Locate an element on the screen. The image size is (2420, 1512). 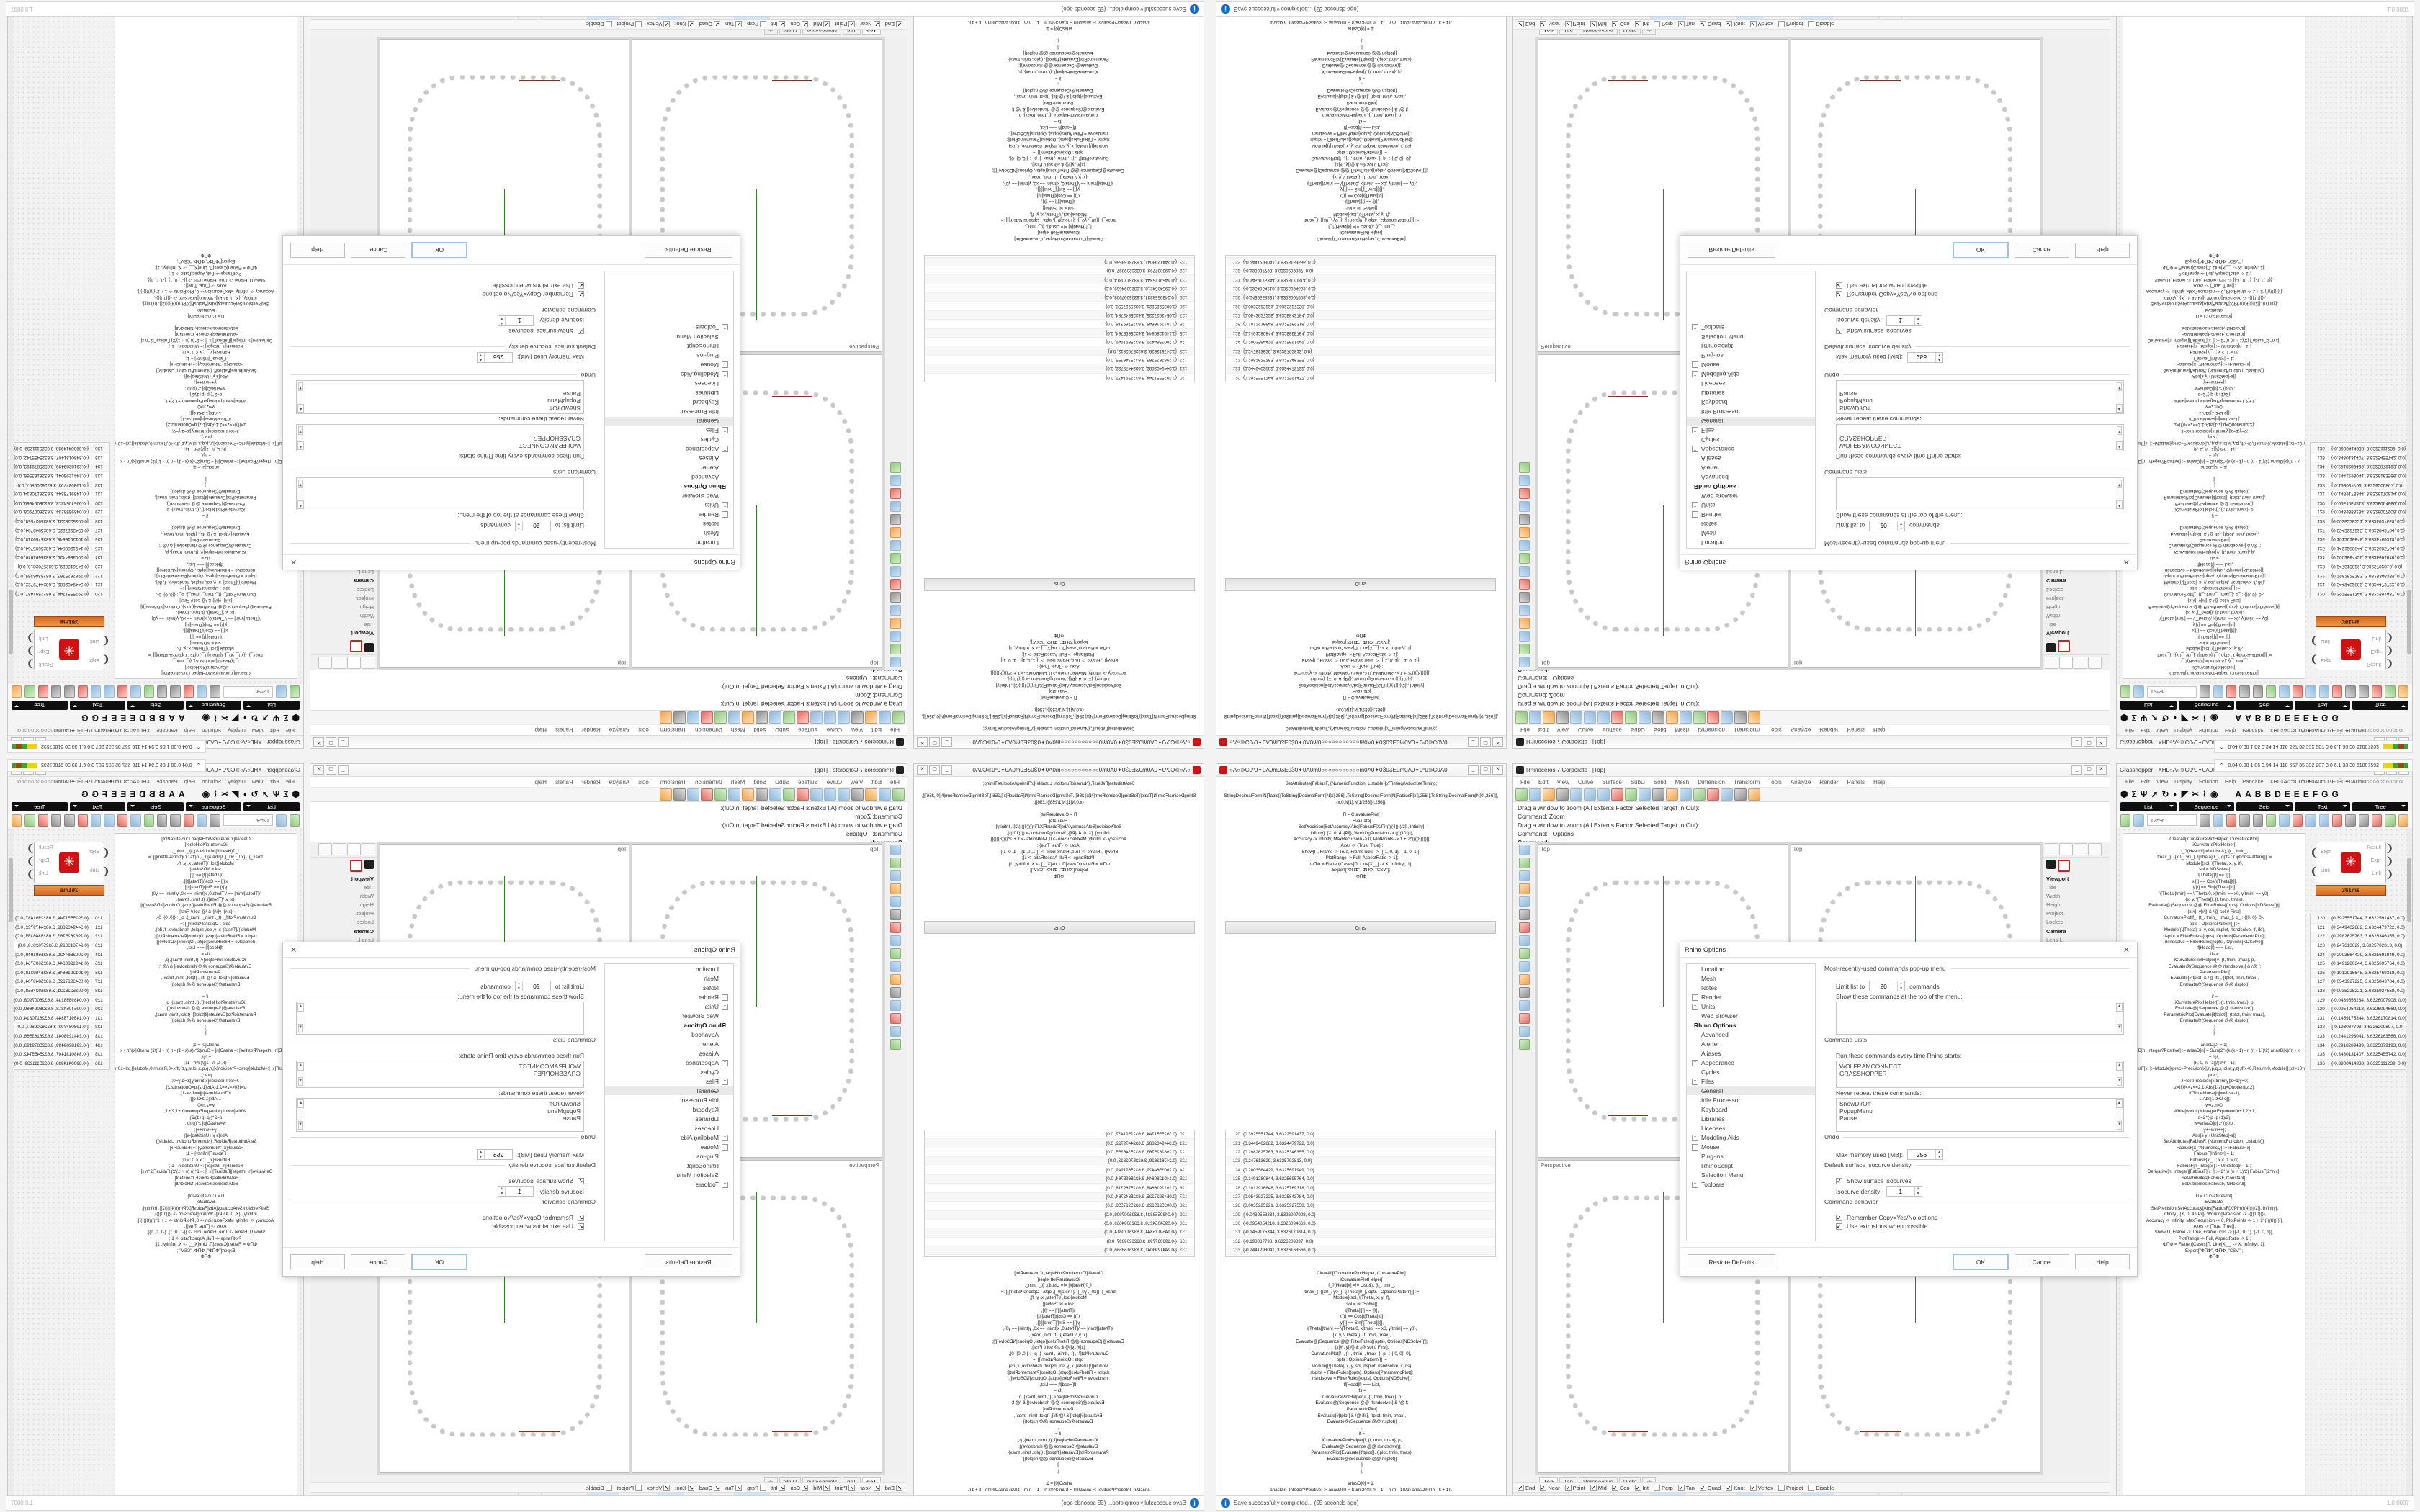
osnap-cen-checkbox: Cen is located at coordinates (1620, 1488).